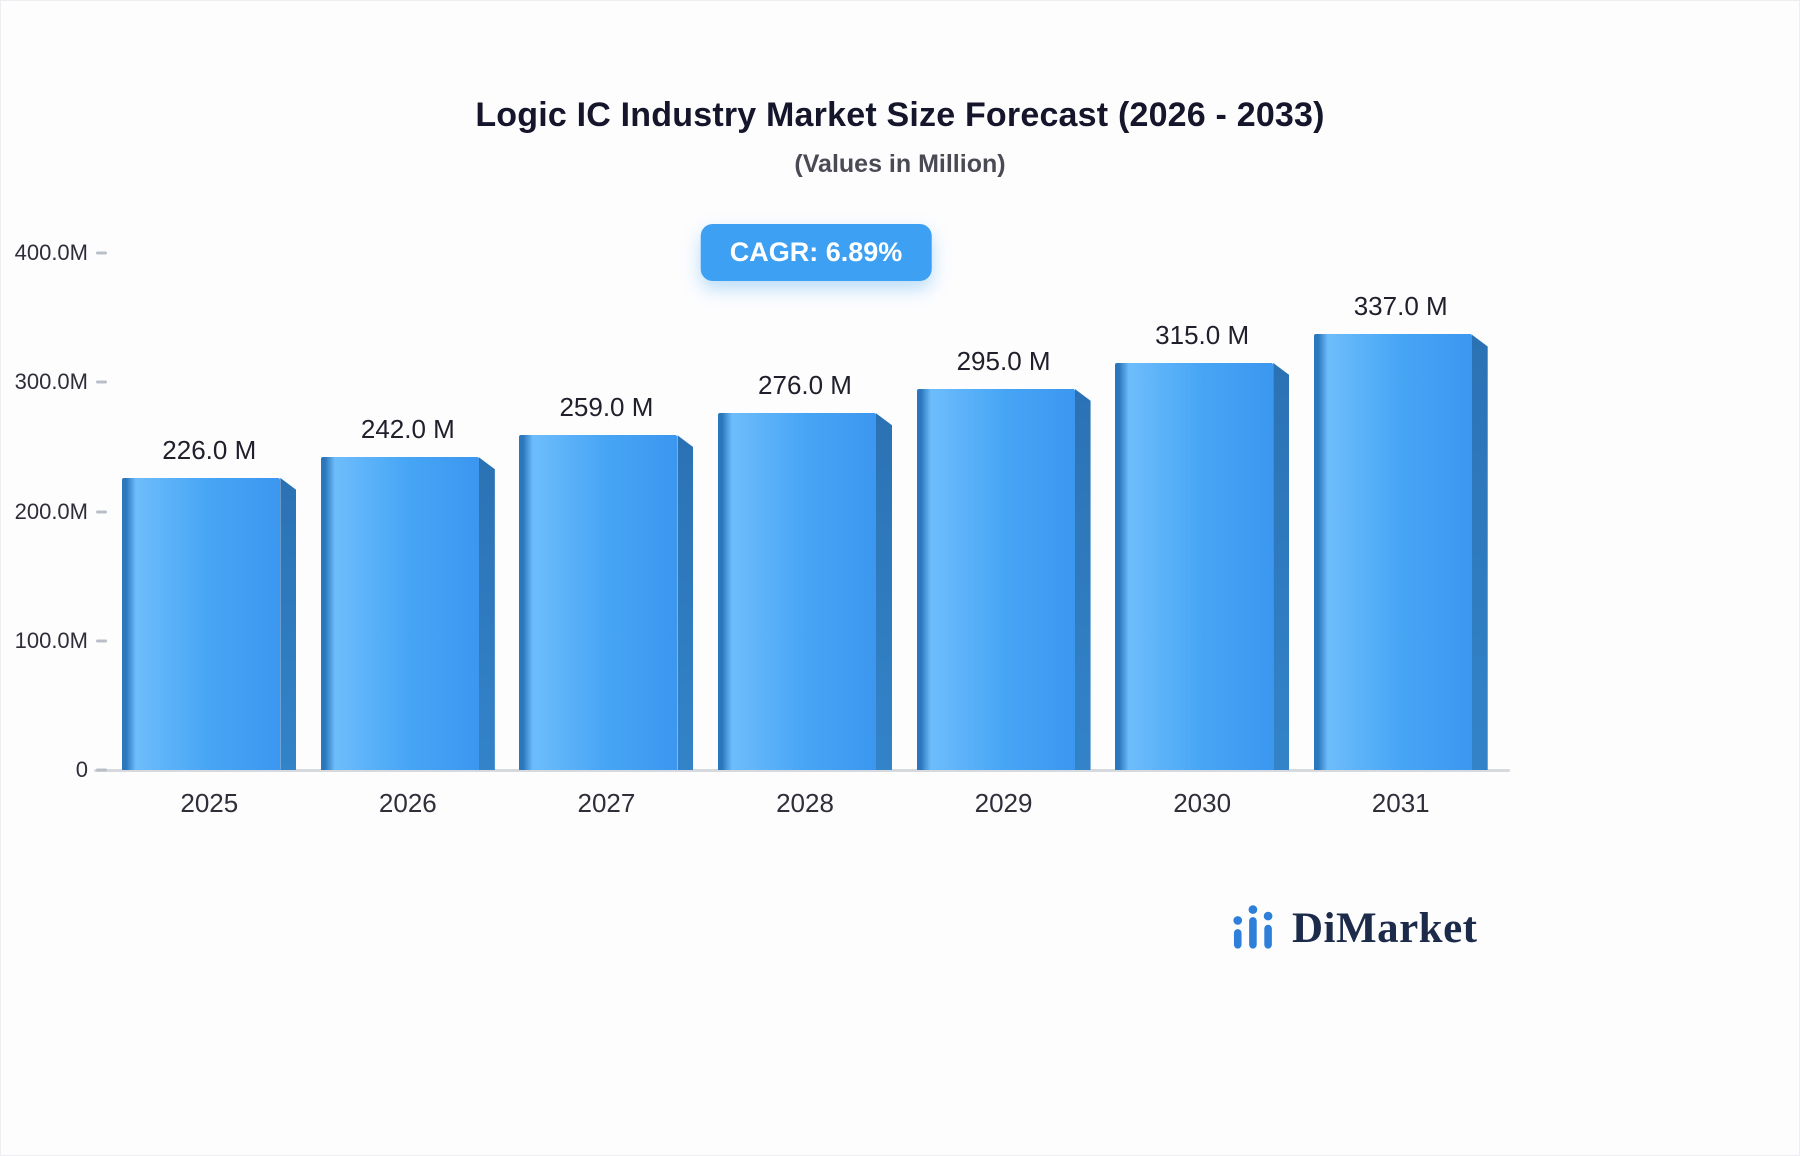 The image size is (1800, 1156). Describe the element at coordinates (209, 449) in the screenshot. I see `bar-value-label: 226.0 M` at that location.